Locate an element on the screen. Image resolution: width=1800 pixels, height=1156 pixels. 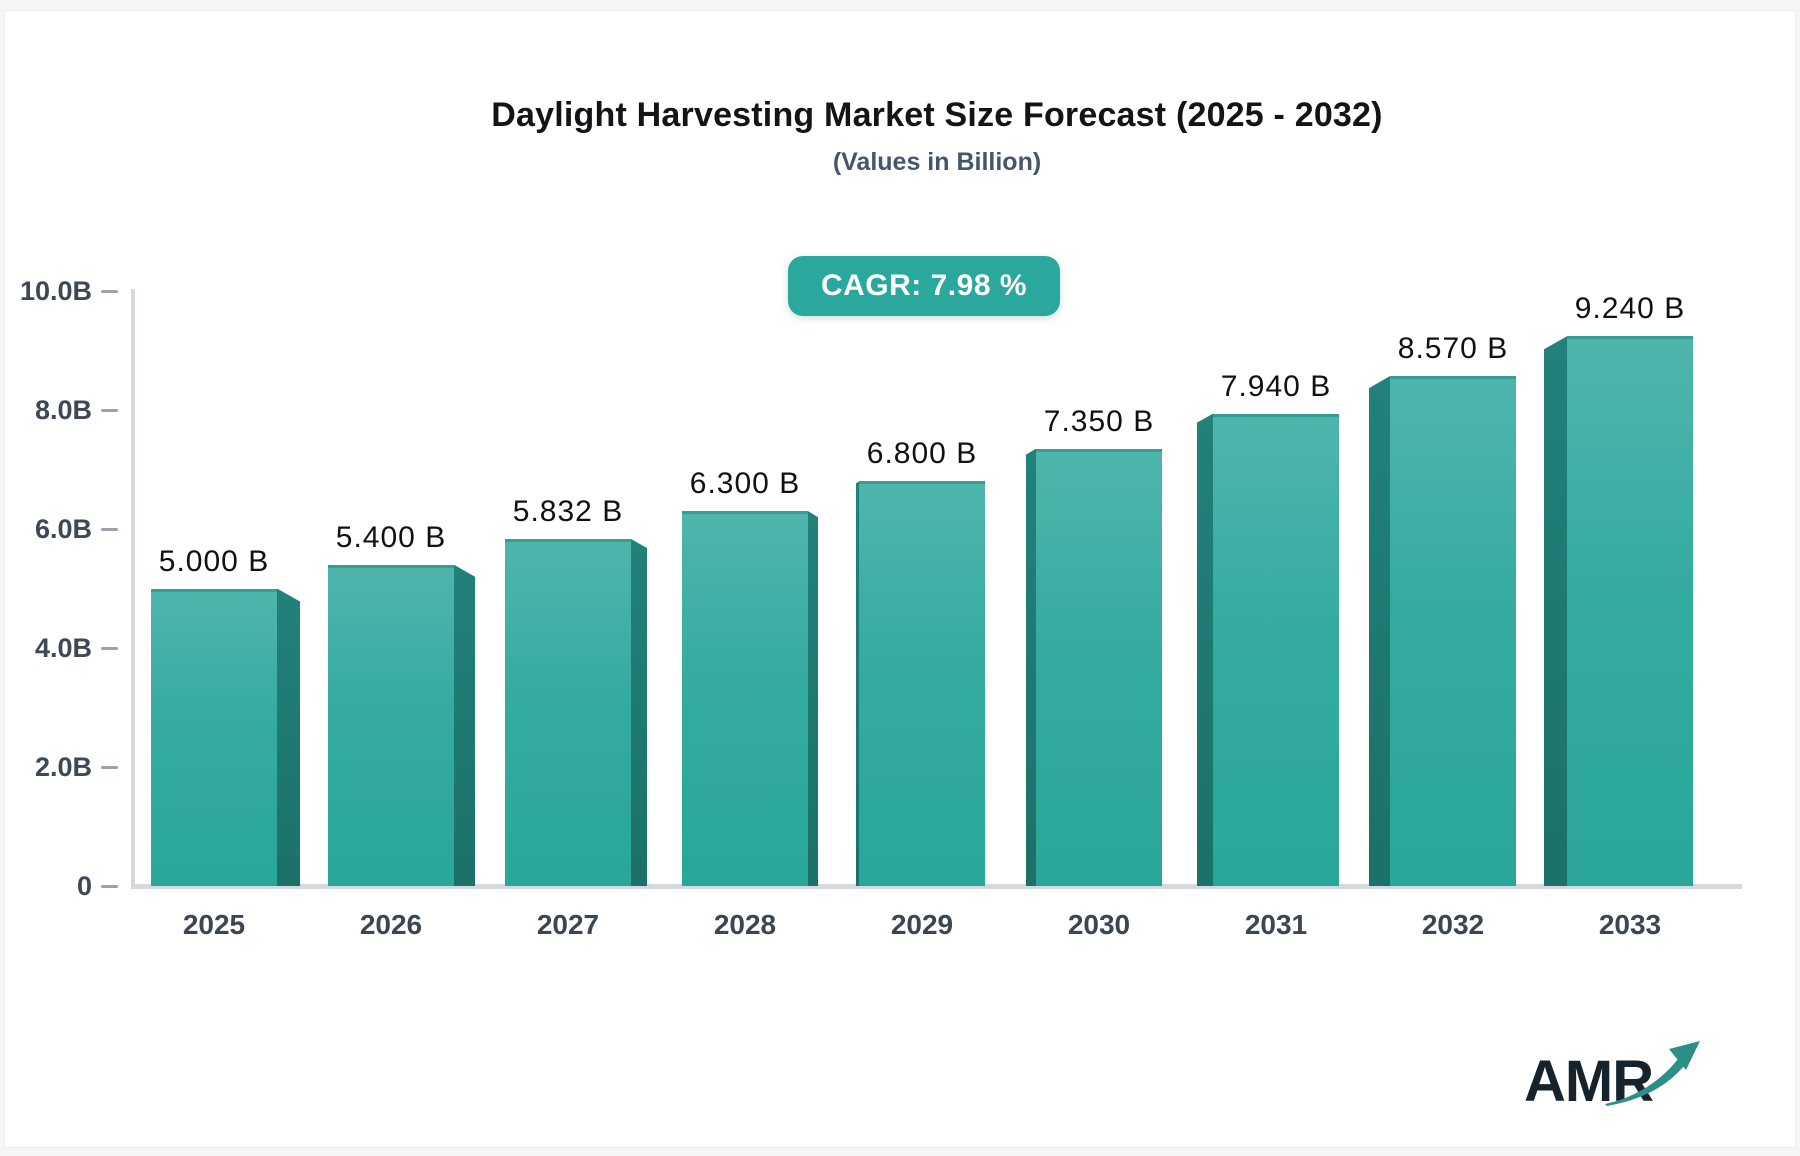
y-tick-label: 2.0B is located at coordinates (63, 767).